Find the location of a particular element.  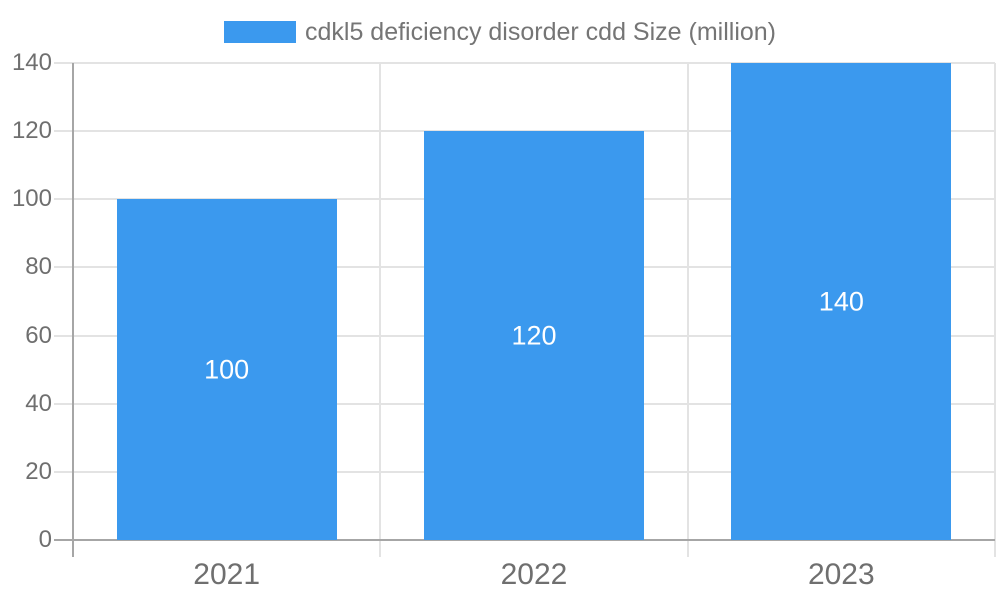

y-axis-label: 60 is located at coordinates (38, 335).